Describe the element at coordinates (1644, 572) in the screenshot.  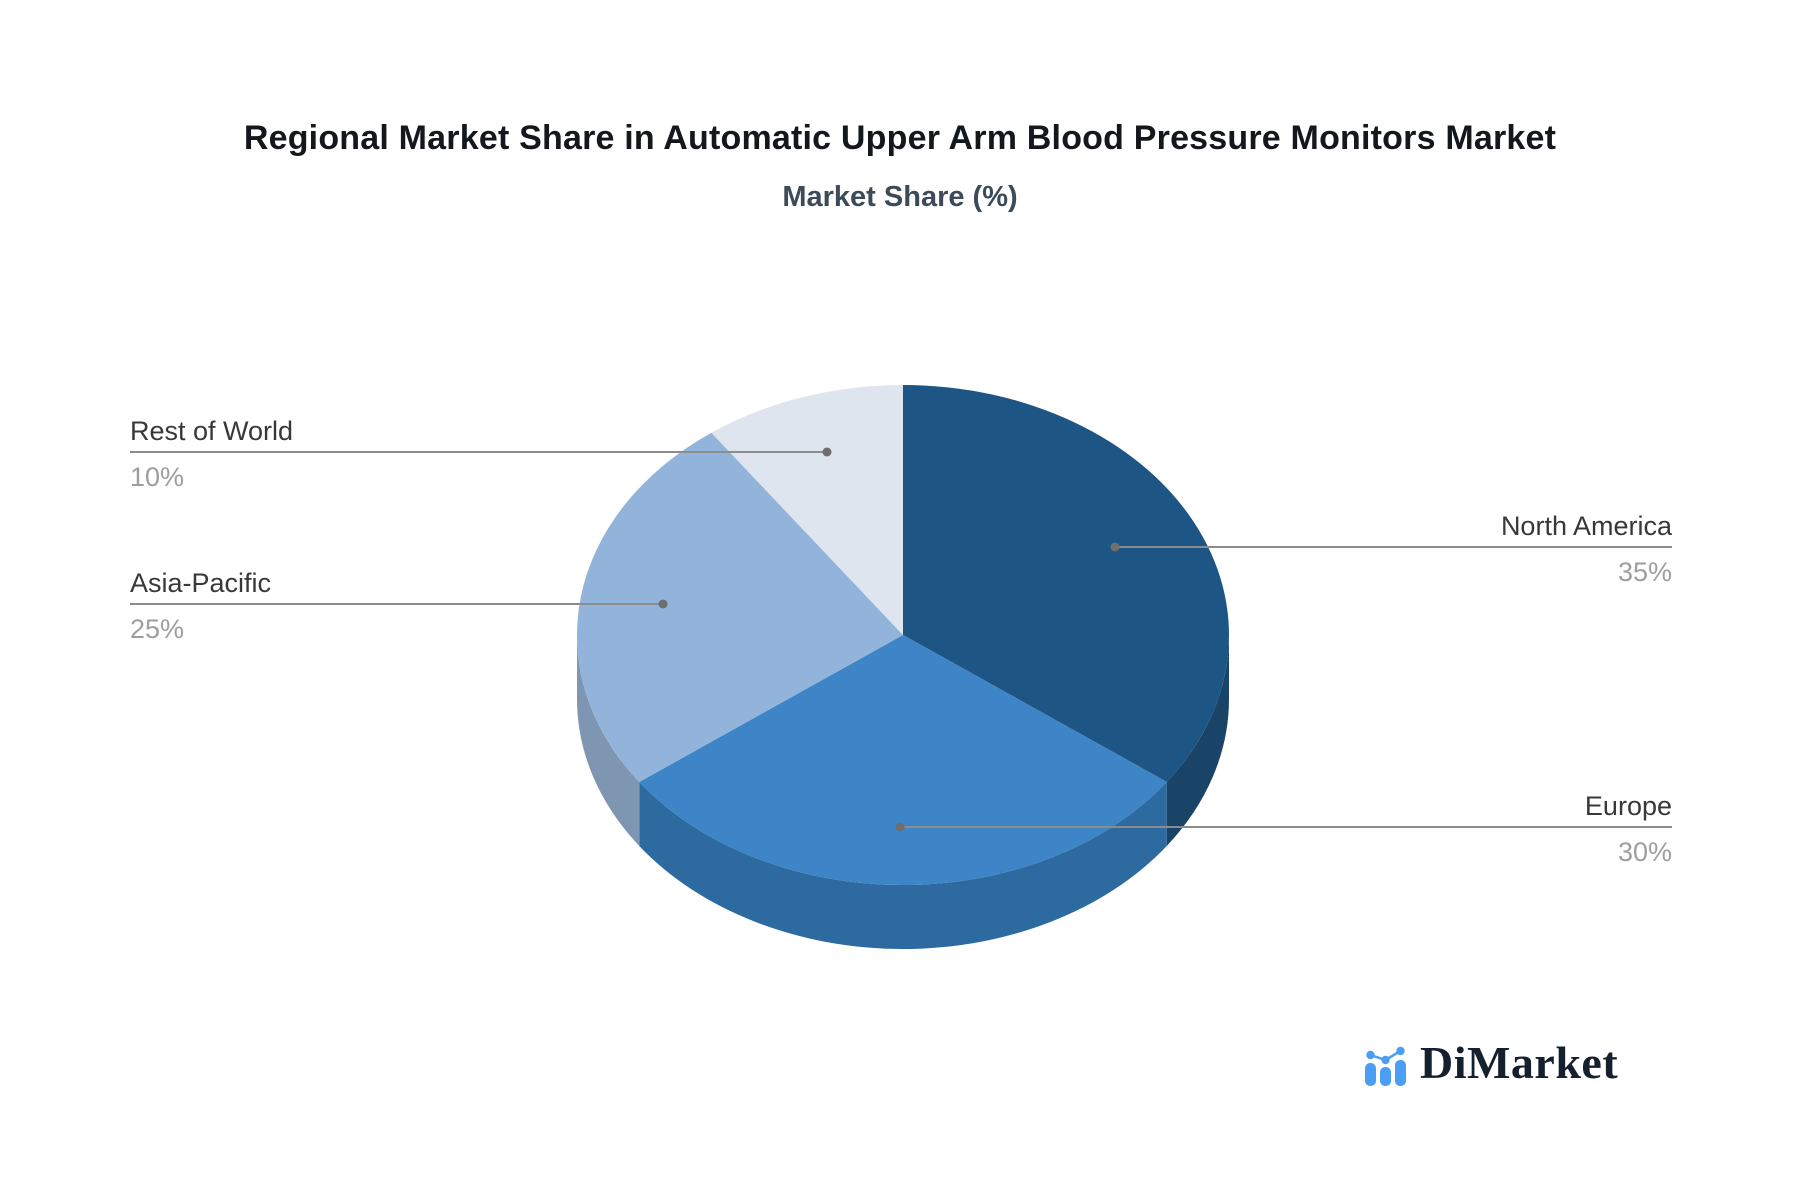
I see `slice-label-percent: 35%` at that location.